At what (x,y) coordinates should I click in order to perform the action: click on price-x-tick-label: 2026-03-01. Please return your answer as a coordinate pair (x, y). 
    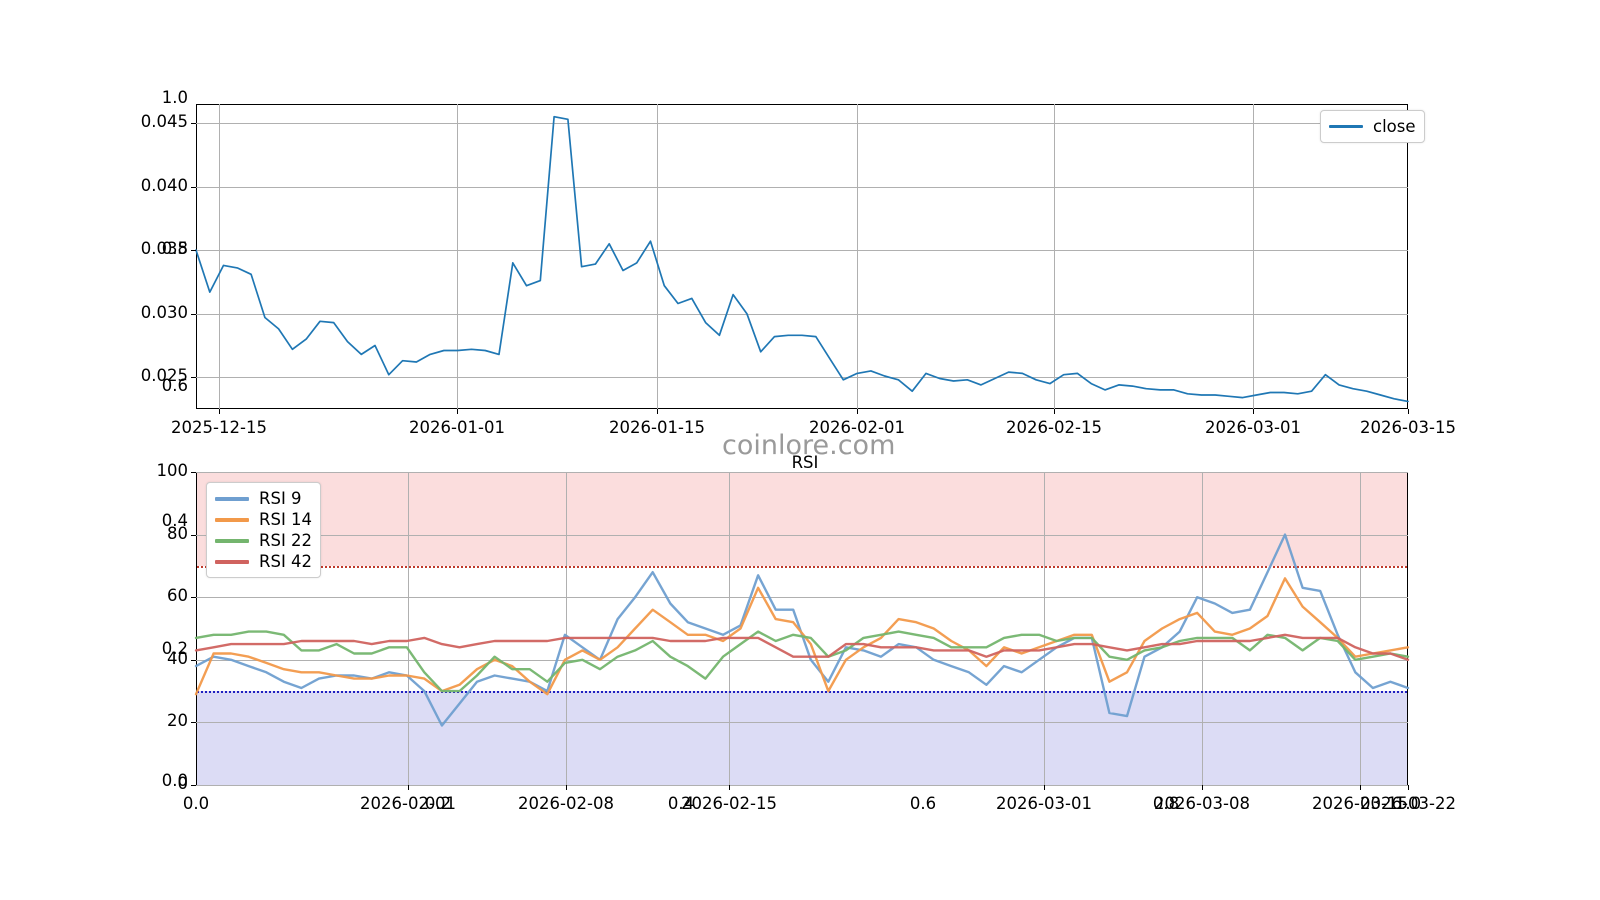
    Looking at the image, I should click on (1253, 427).